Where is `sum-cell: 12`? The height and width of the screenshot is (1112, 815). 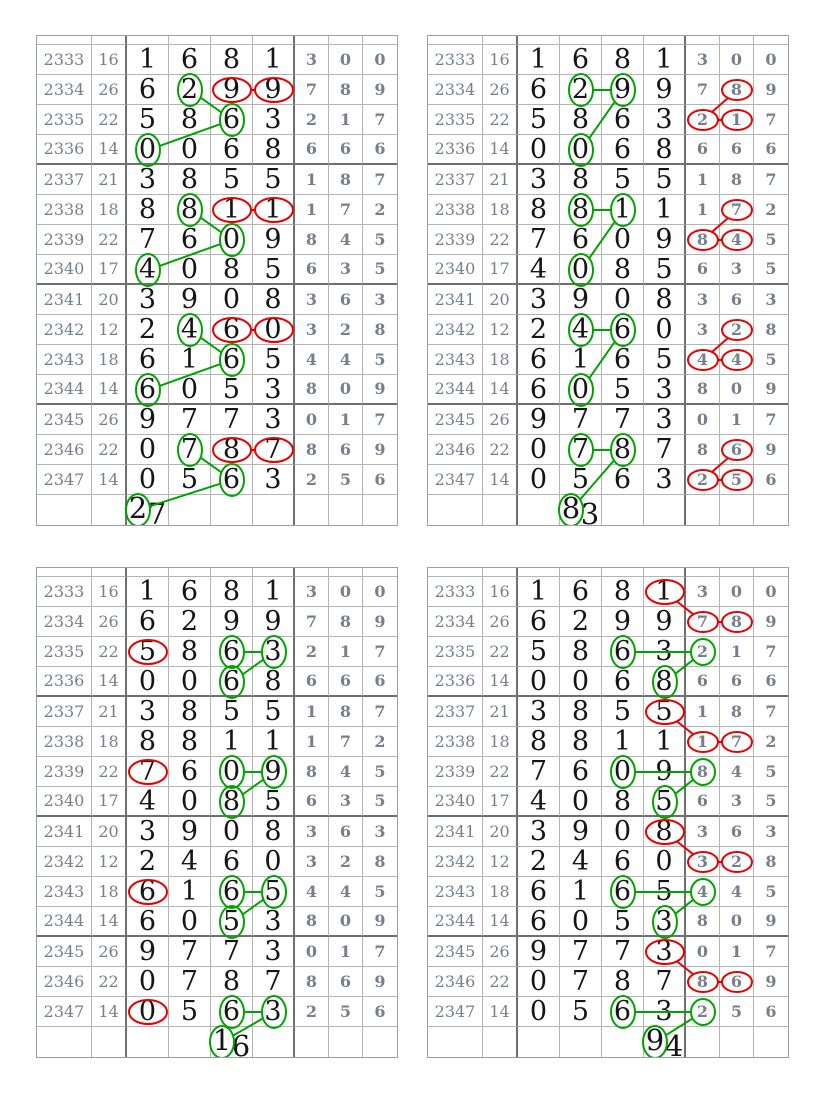 sum-cell: 12 is located at coordinates (109, 330).